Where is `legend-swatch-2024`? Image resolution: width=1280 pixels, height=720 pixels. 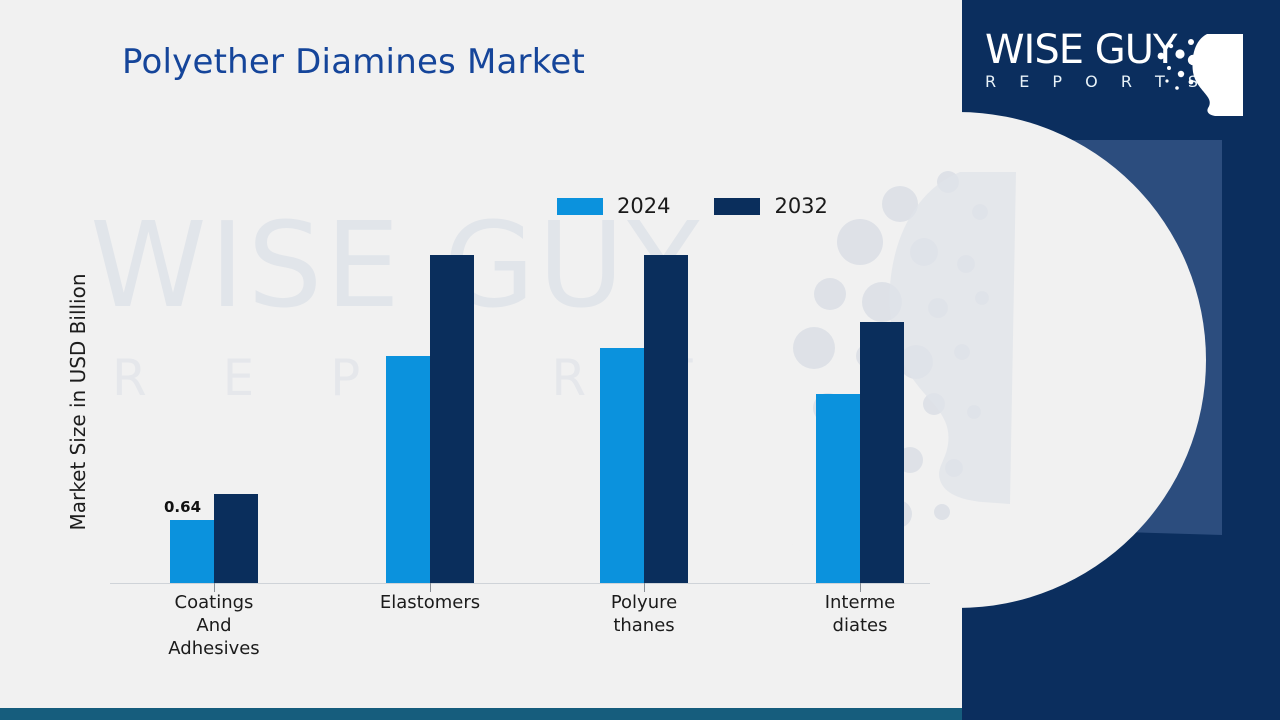
legend-swatch-2024 is located at coordinates (580, 206).